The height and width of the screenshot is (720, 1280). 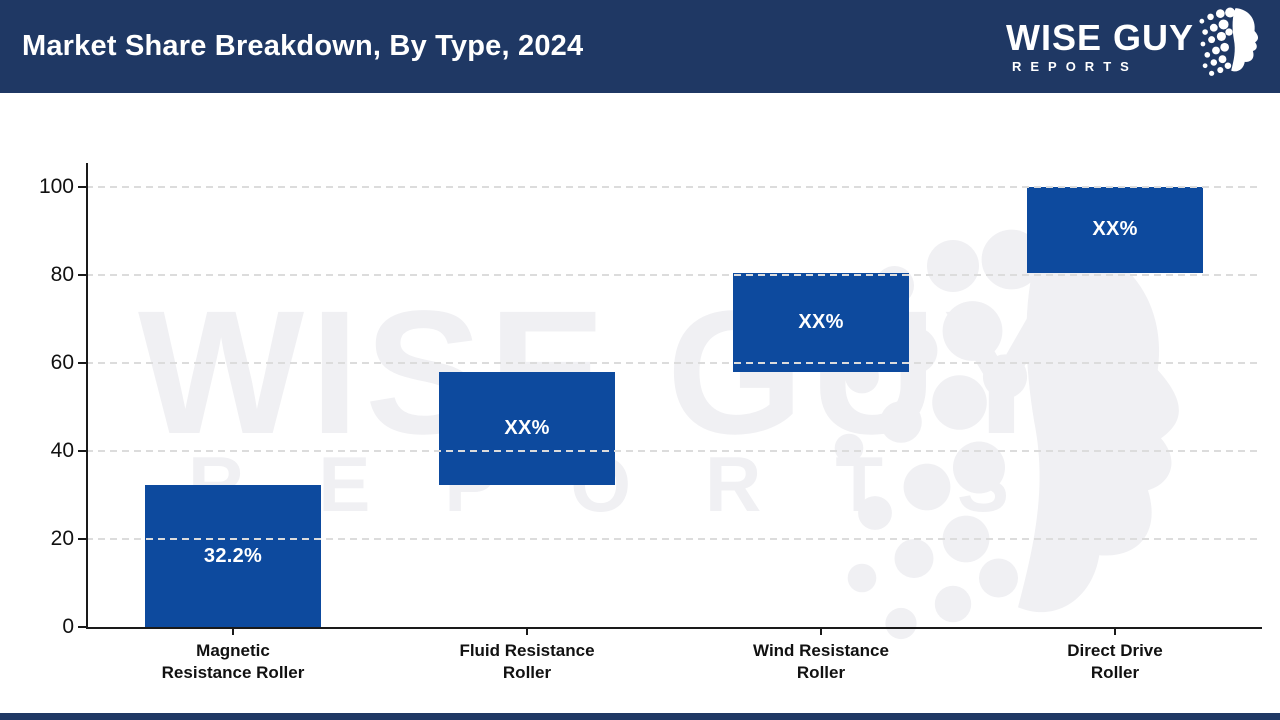 I want to click on y-tick-label-20: 20, so click(x=62, y=538).